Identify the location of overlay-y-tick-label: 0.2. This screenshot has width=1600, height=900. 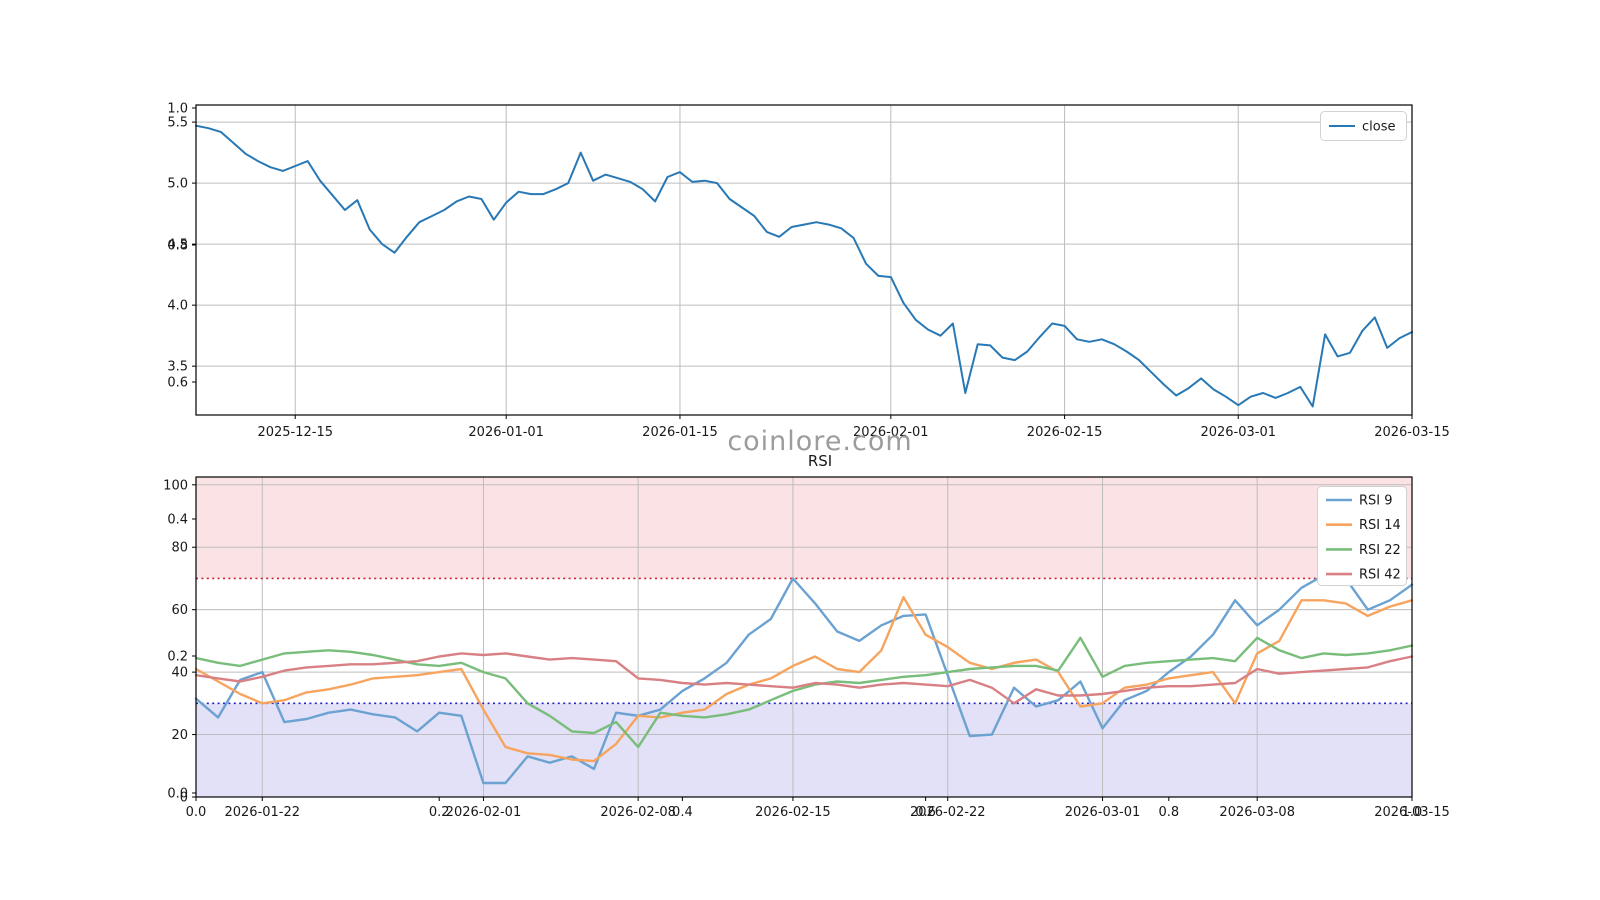
(177, 657).